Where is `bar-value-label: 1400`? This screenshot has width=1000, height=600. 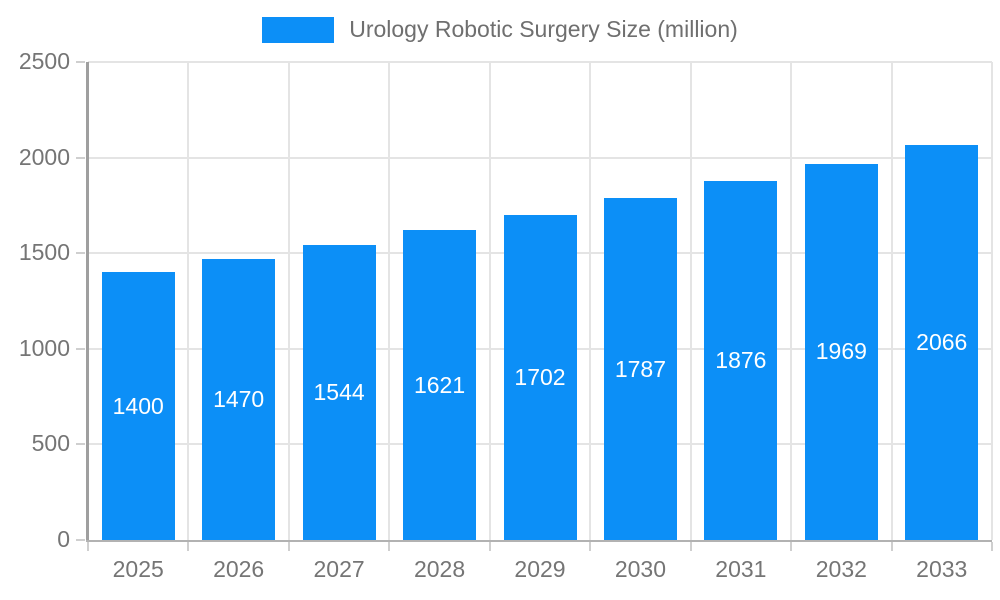
bar-value-label: 1400 is located at coordinates (138, 405).